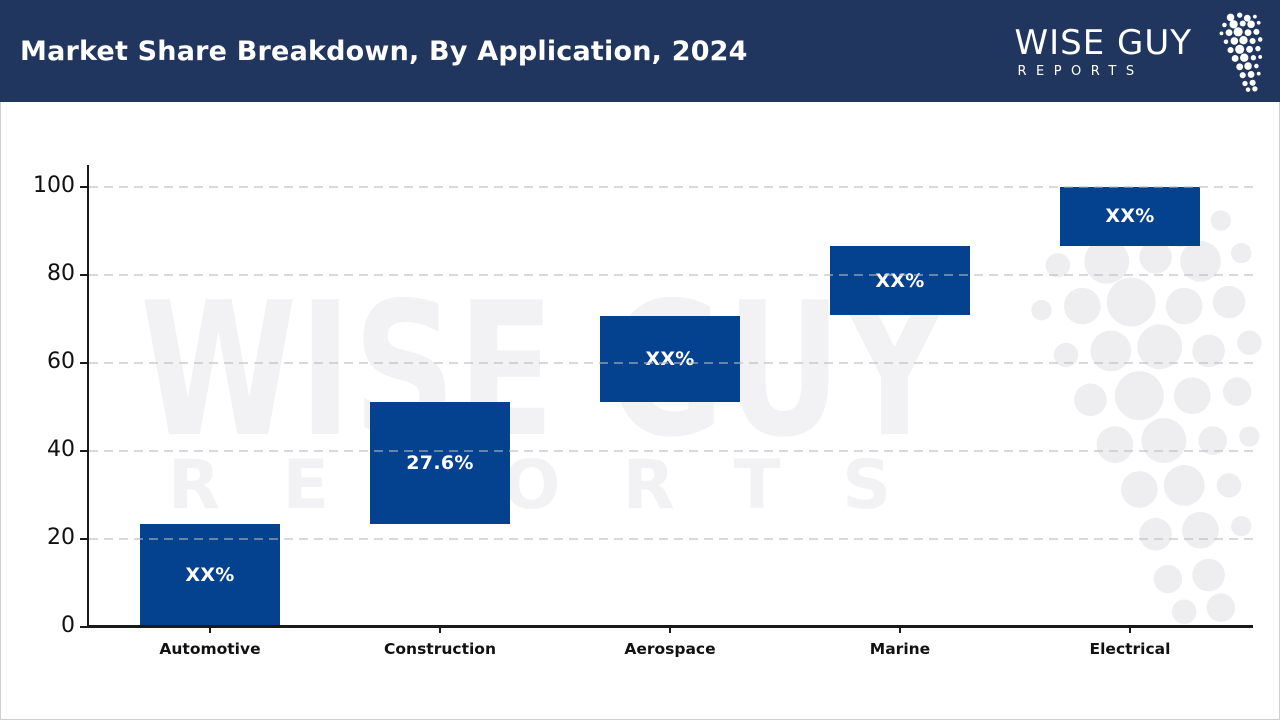  I want to click on brand-logo: WISE GUY REPORTS, so click(1139, 52).